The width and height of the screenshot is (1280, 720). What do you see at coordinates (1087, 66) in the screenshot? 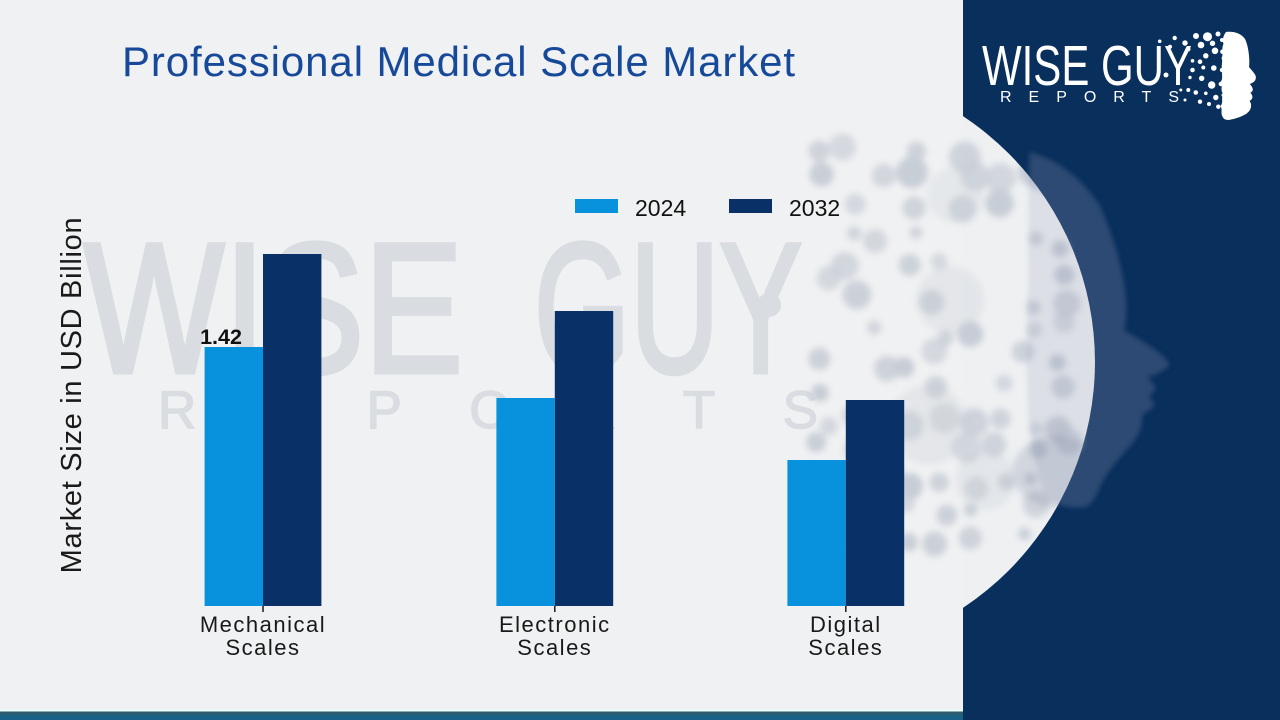
I see `svg-text: WISE GUY` at bounding box center [1087, 66].